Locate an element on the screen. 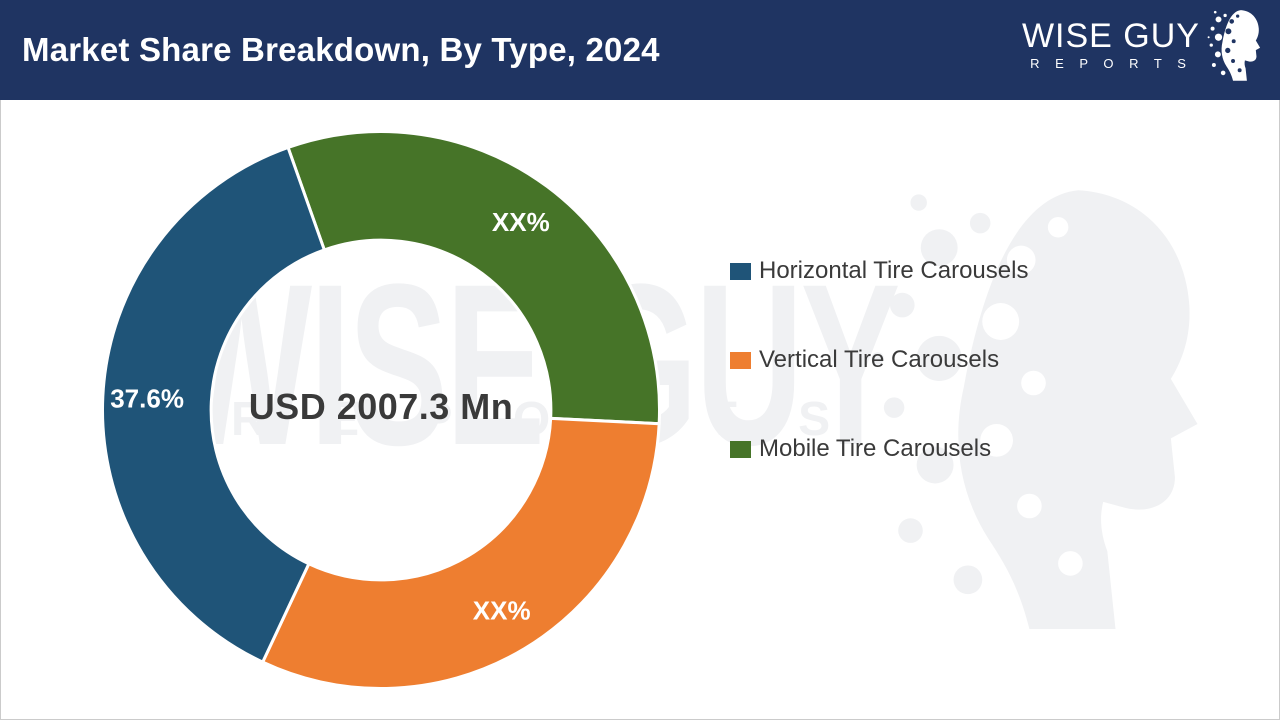 The width and height of the screenshot is (1280, 720). wiseguy-logo: WISE GUY R E P O R T S is located at coordinates (1146, 44).